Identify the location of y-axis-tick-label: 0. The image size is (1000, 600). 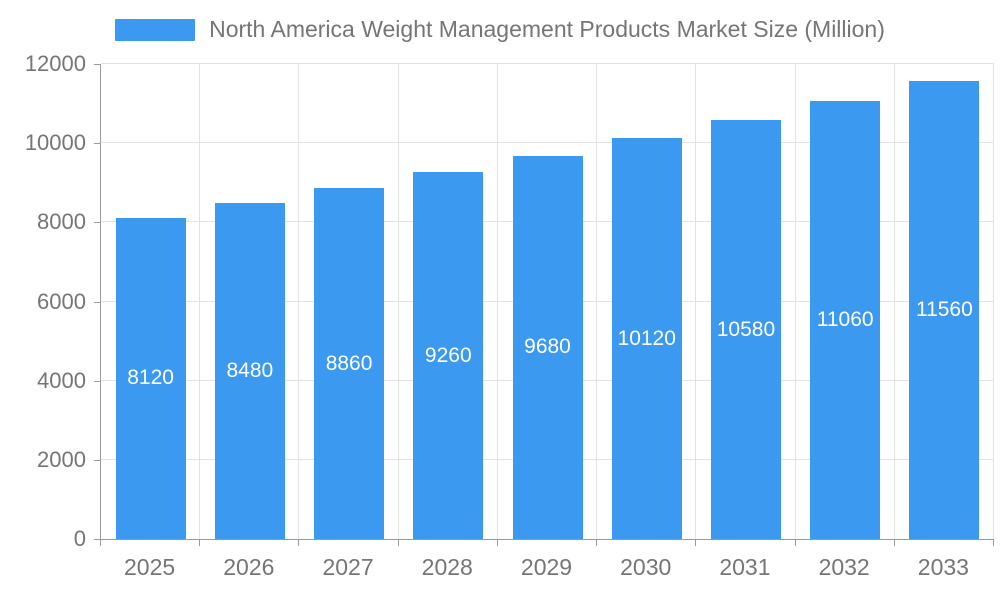
(79, 538).